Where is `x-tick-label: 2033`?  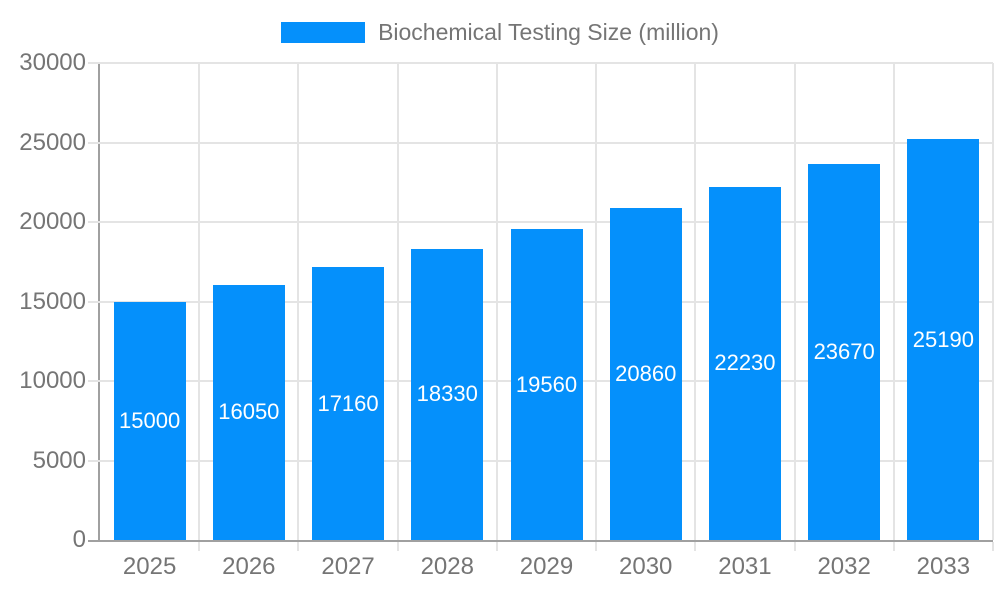 x-tick-label: 2033 is located at coordinates (943, 566).